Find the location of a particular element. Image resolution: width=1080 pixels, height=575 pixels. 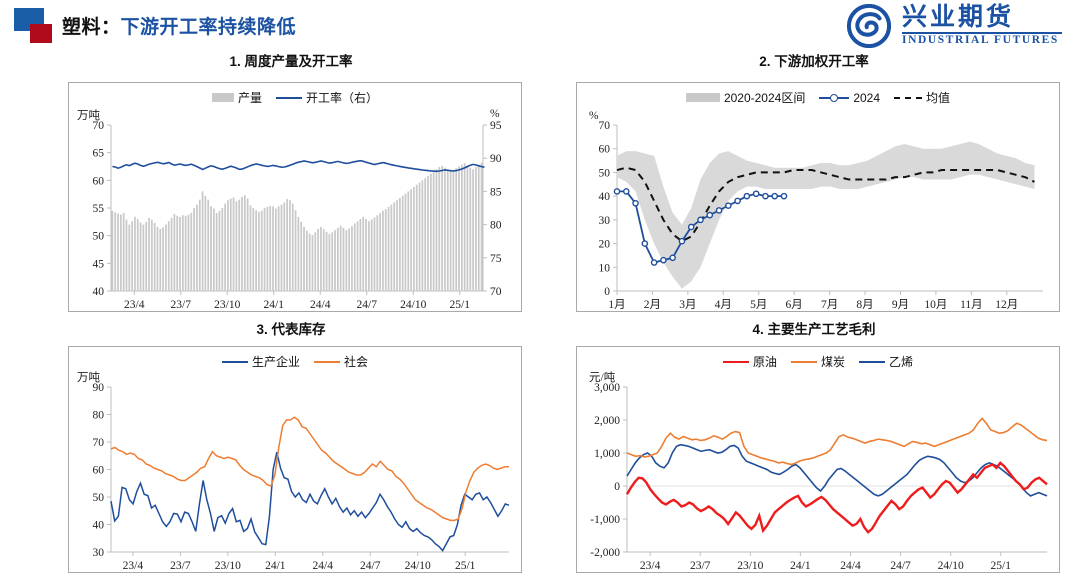

svg-text: 8月 is located at coordinates (864, 305).